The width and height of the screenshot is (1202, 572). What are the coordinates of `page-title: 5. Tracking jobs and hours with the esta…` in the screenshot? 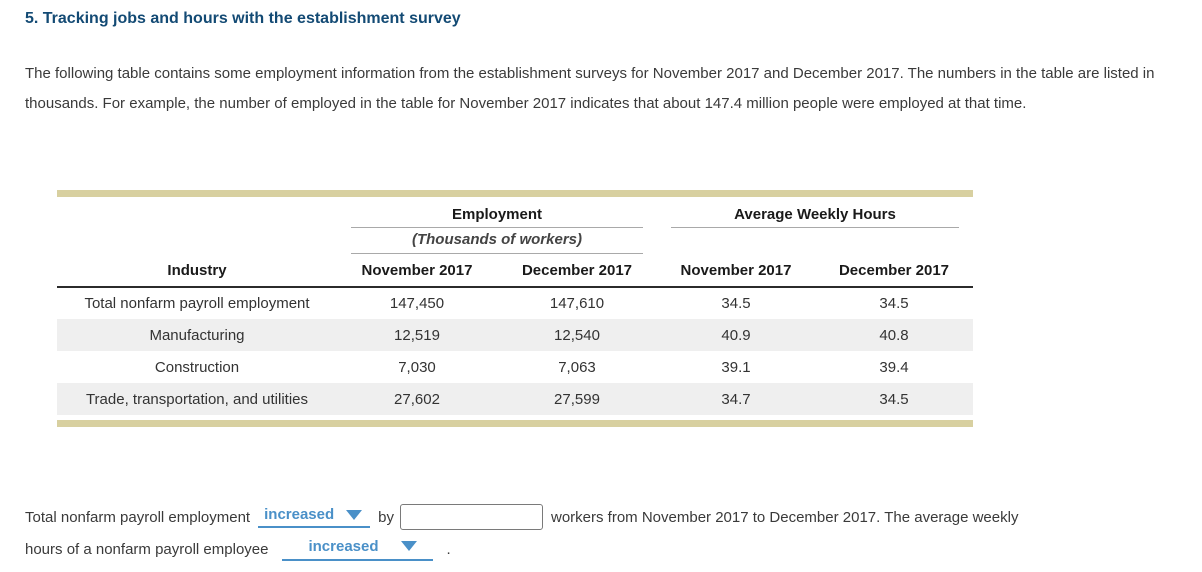 It's located at (243, 18).